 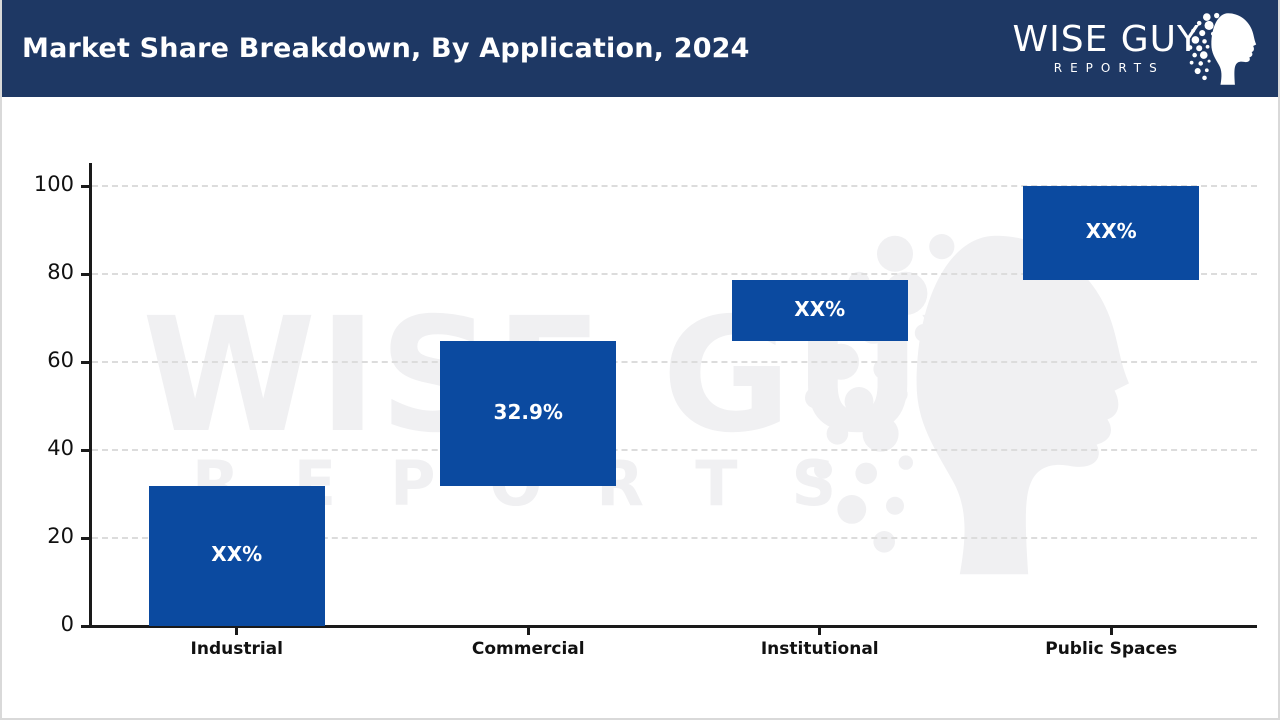 What do you see at coordinates (819, 649) in the screenshot?
I see `category-label: Institutional` at bounding box center [819, 649].